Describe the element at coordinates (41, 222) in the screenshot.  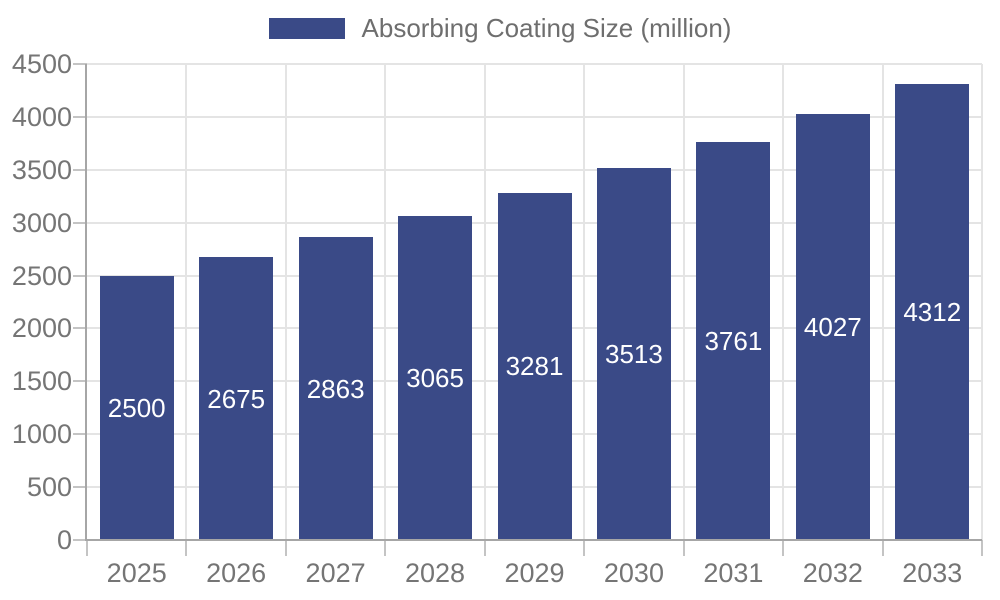
I see `y-tick-label: 3000` at that location.